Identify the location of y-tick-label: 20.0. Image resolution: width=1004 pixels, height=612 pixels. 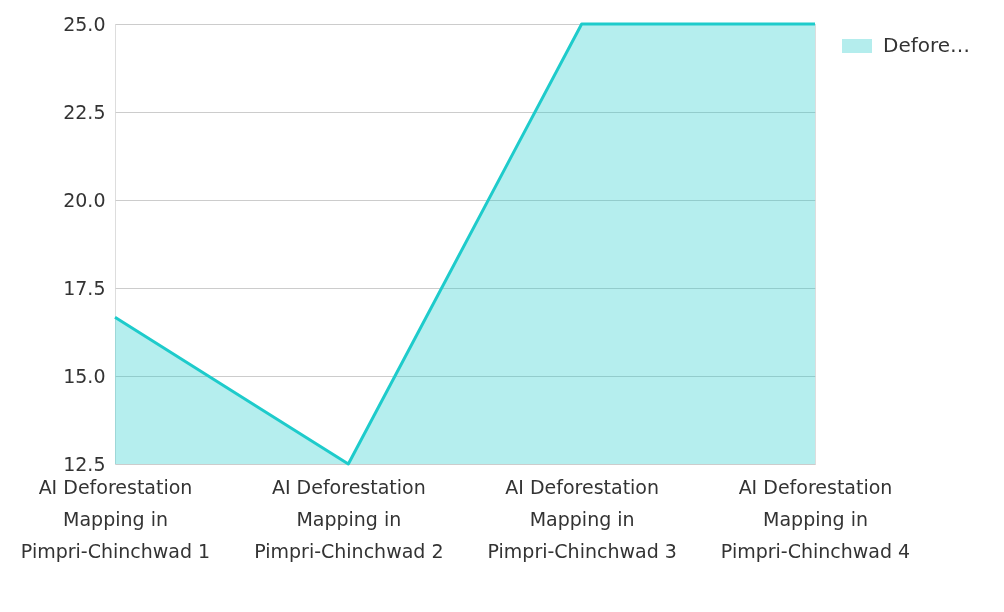
(84, 199).